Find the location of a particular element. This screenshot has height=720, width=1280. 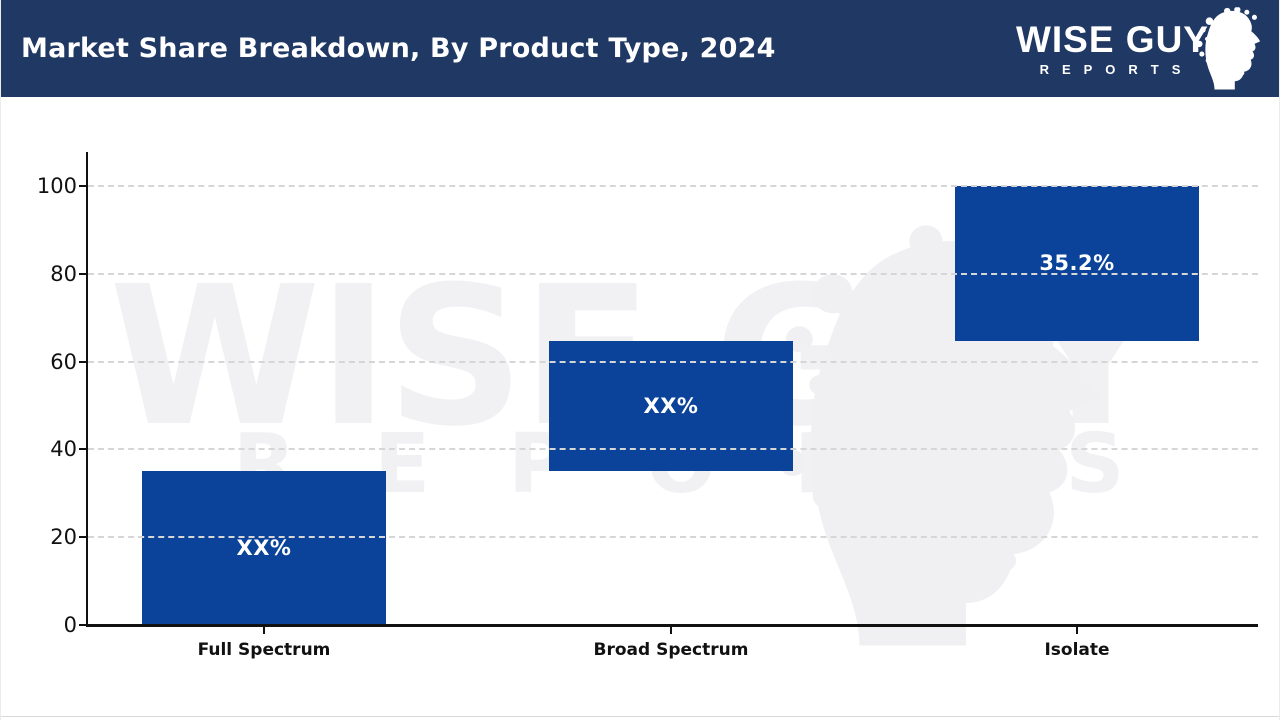

bar-value-label-full-spectrum: XX% is located at coordinates (264, 548).